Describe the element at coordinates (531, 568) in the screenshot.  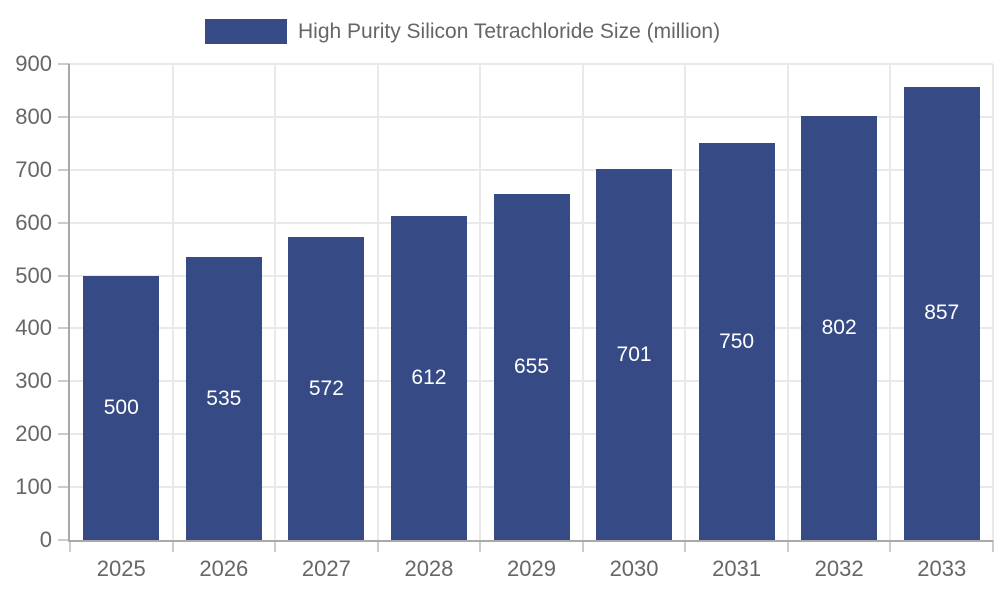
I see `x-axis-tick-label: 2029` at that location.